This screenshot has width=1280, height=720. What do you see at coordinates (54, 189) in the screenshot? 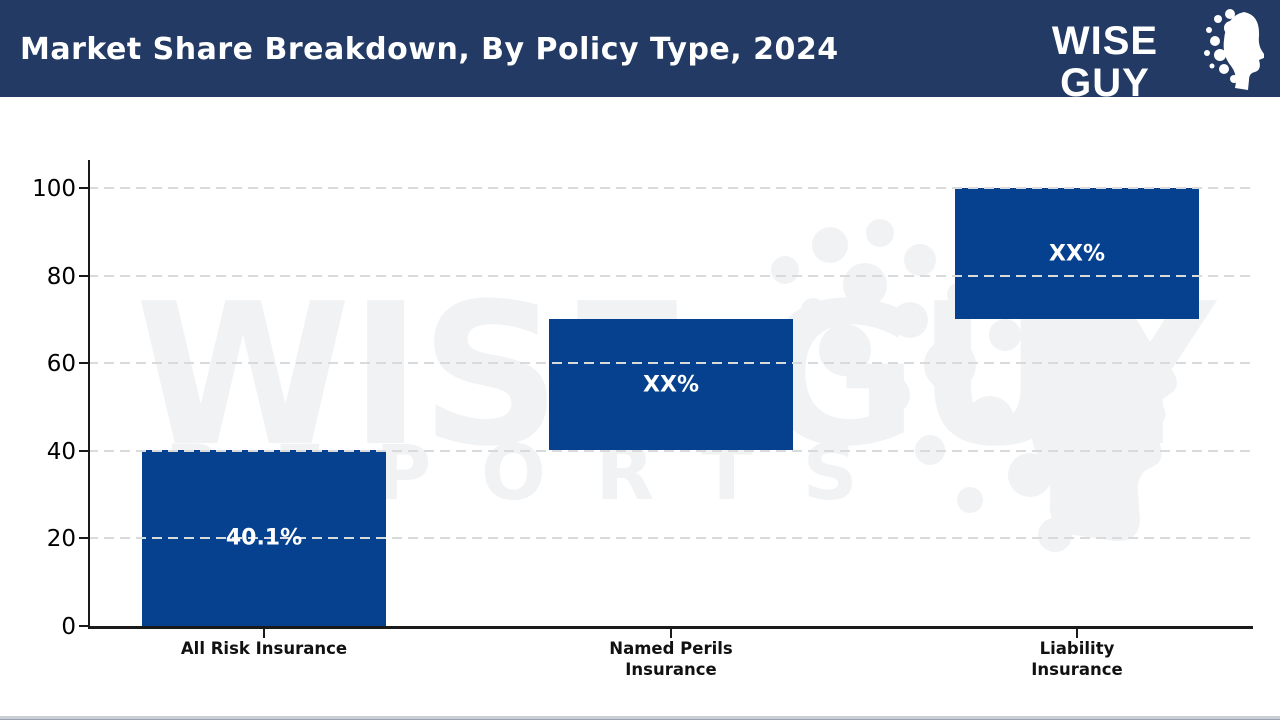
I see `y-axis-tick-label: 100` at bounding box center [54, 189].